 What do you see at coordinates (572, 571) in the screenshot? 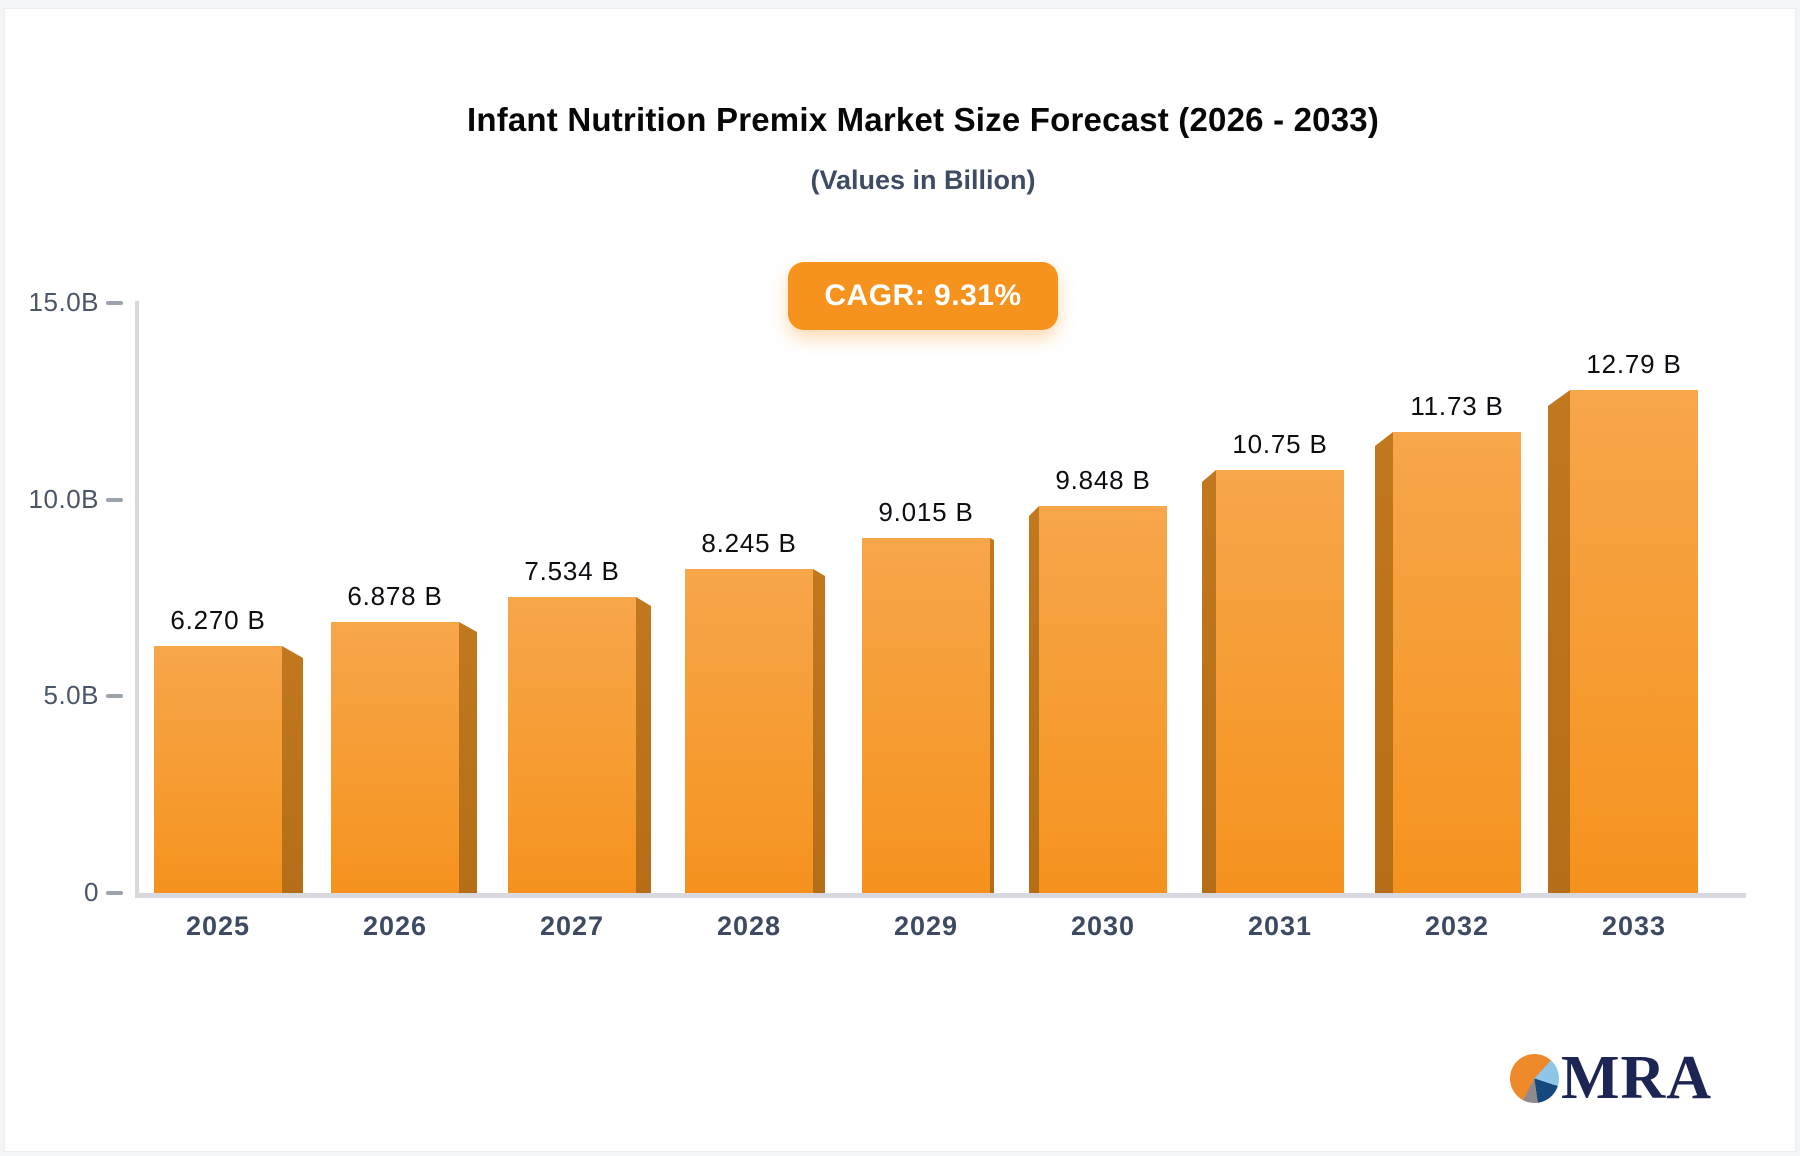
I see `bar-value-label-2027: 7.534 B` at bounding box center [572, 571].